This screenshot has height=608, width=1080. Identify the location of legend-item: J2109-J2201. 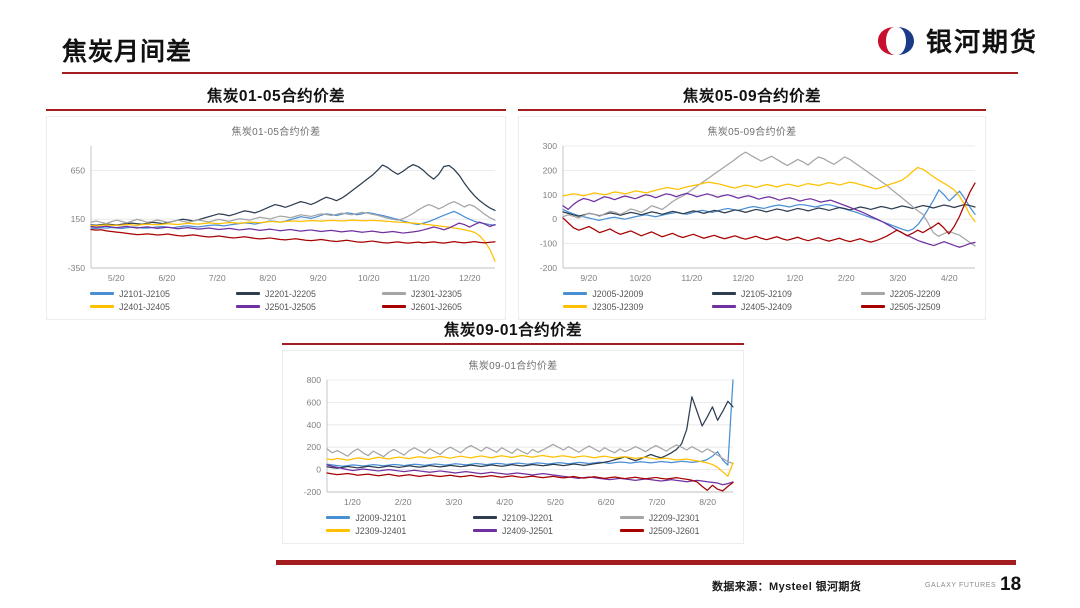
(513, 518).